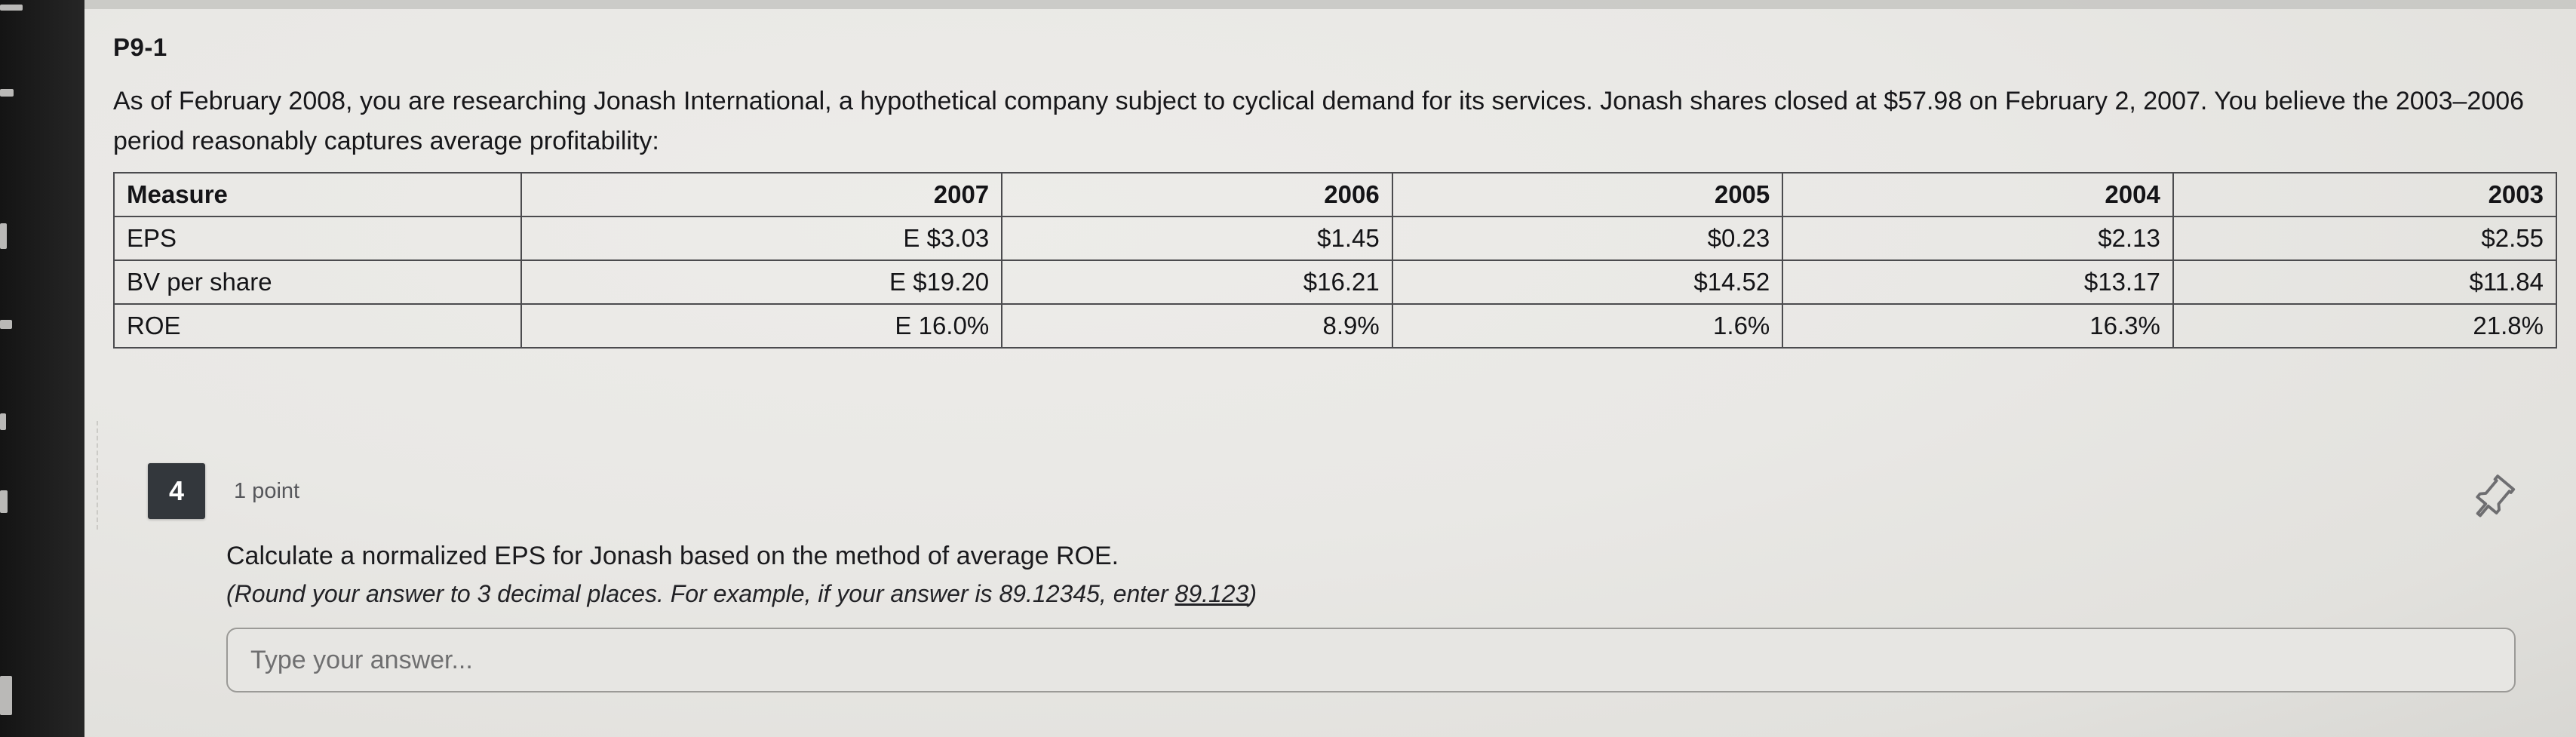  Describe the element at coordinates (2365, 239) in the screenshot. I see `table-cell: $2.55` at that location.